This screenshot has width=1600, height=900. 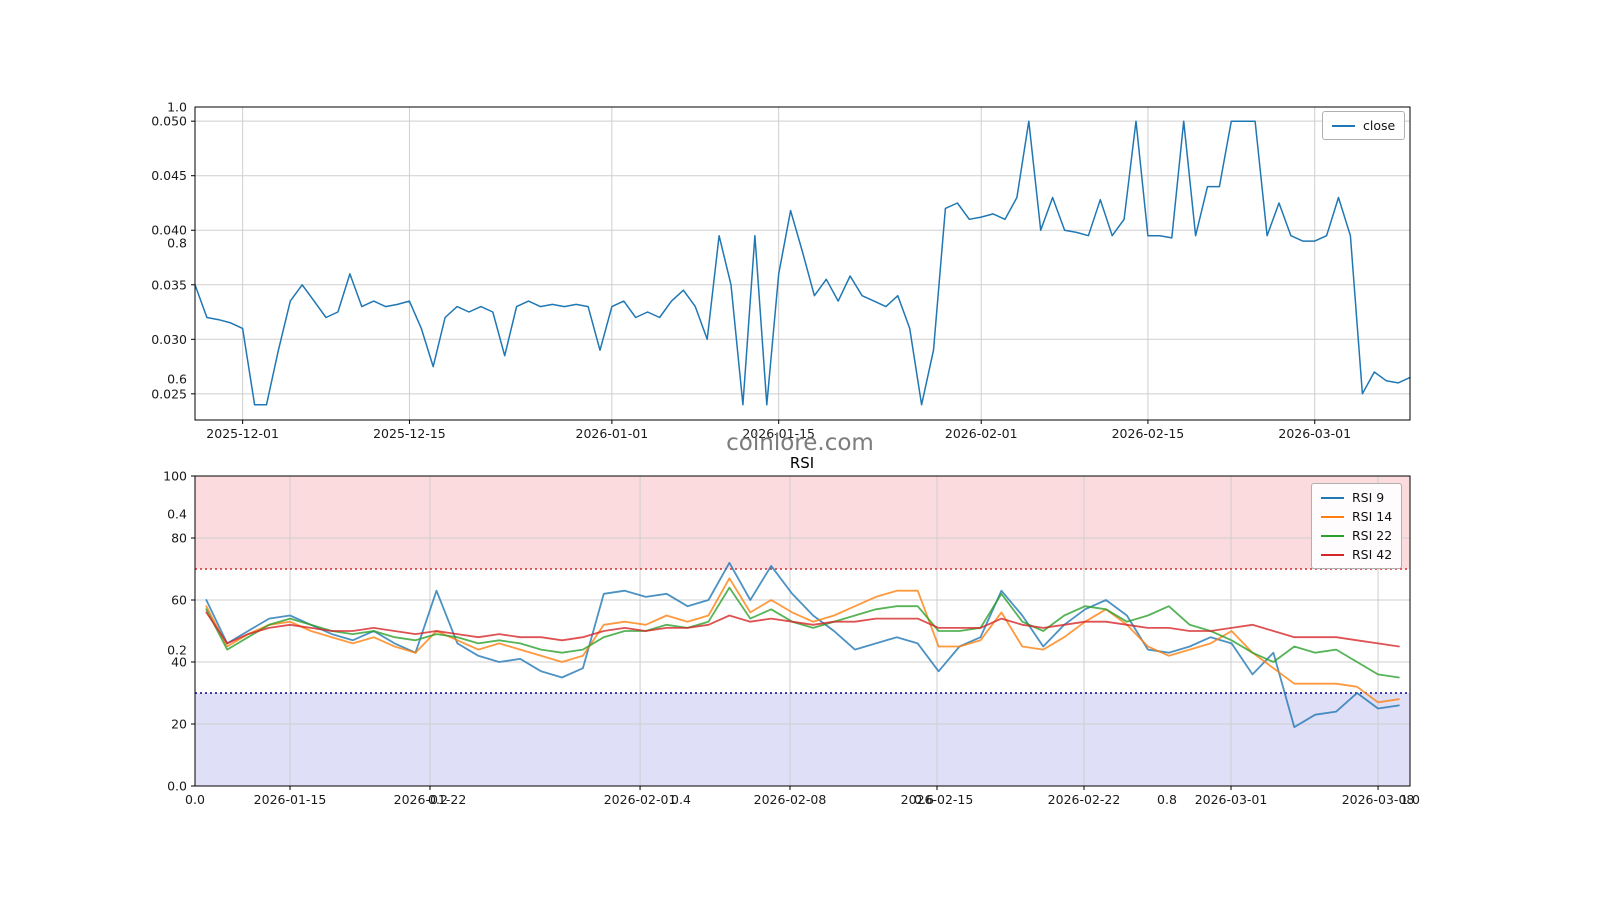 I want to click on parent-bottom-label: 0.0, so click(x=195, y=799).